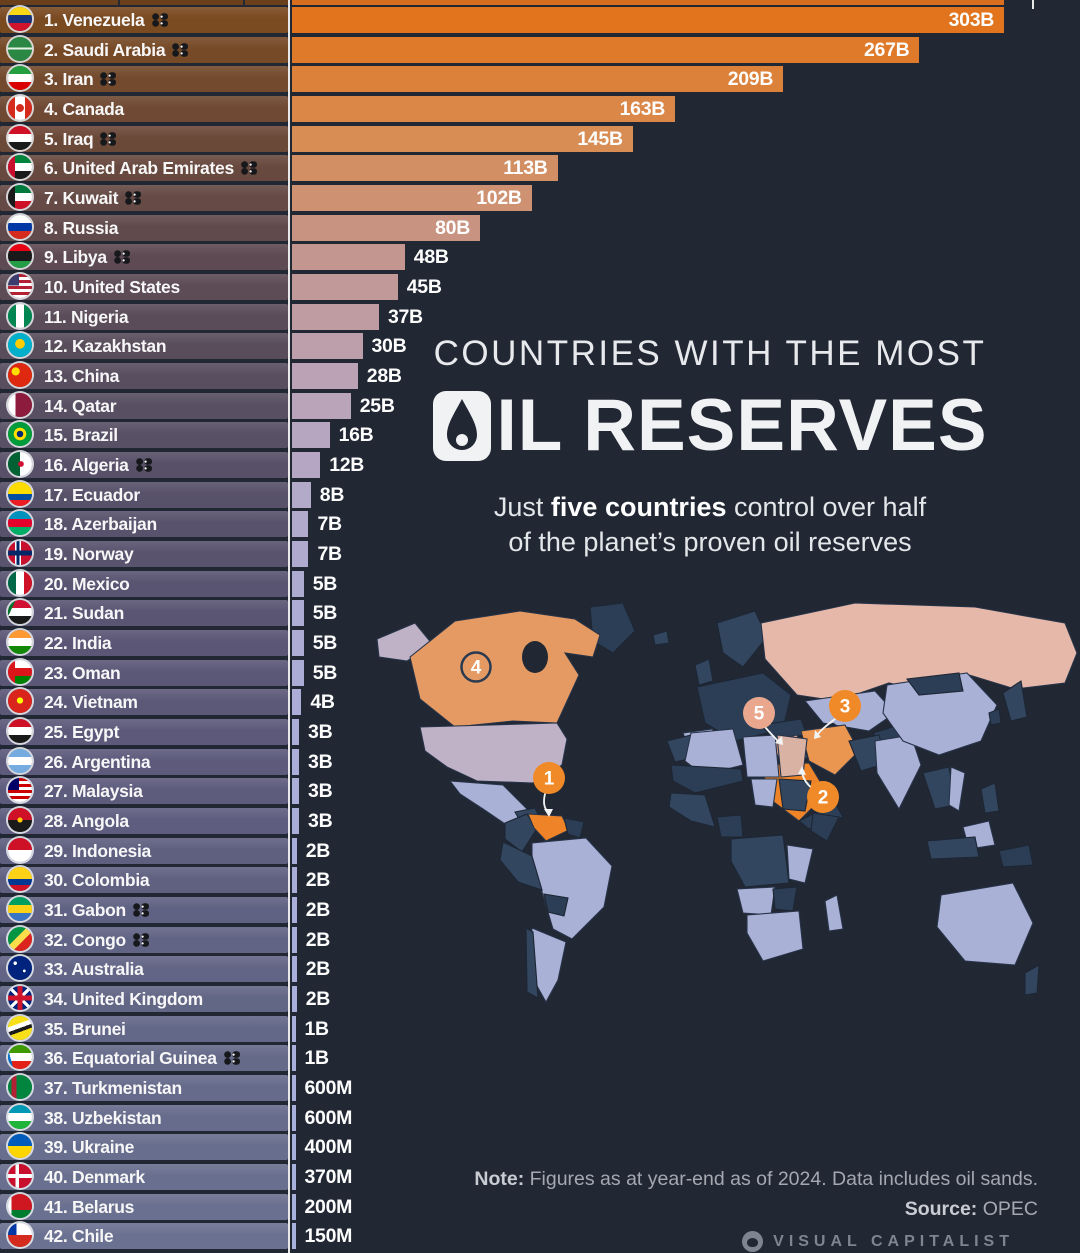 The height and width of the screenshot is (1253, 1080). What do you see at coordinates (919, 652) in the screenshot?
I see `map-country-russia` at bounding box center [919, 652].